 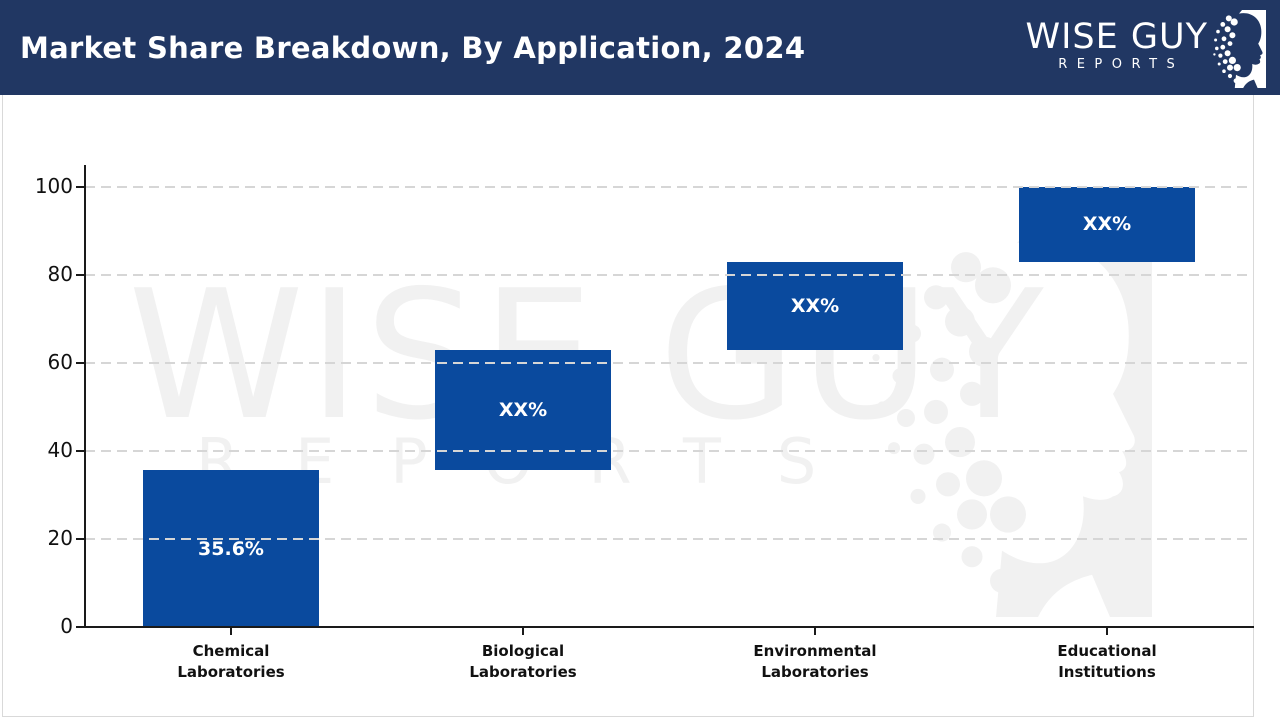 What do you see at coordinates (66, 626) in the screenshot?
I see `y-tick-label: 0` at bounding box center [66, 626].